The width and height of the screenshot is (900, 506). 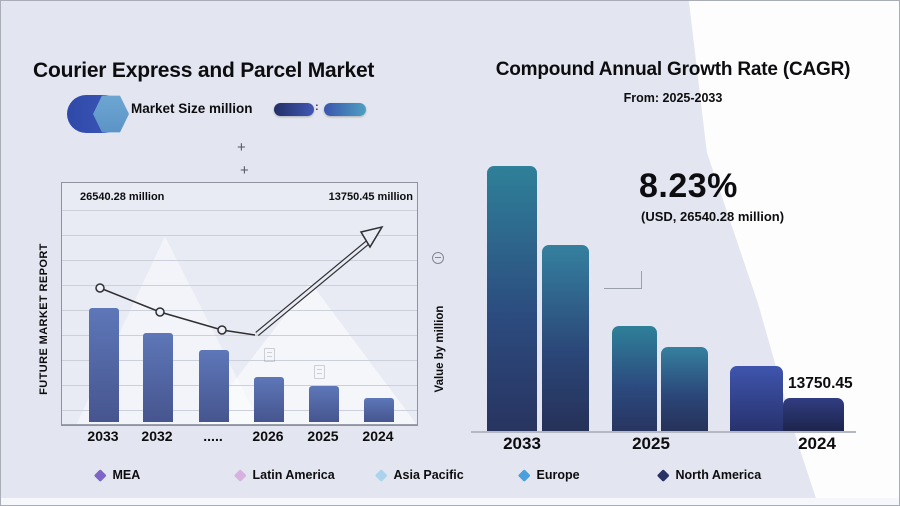 I want to click on cagr-subtitle: From: 2025-2033, so click(x=673, y=98).